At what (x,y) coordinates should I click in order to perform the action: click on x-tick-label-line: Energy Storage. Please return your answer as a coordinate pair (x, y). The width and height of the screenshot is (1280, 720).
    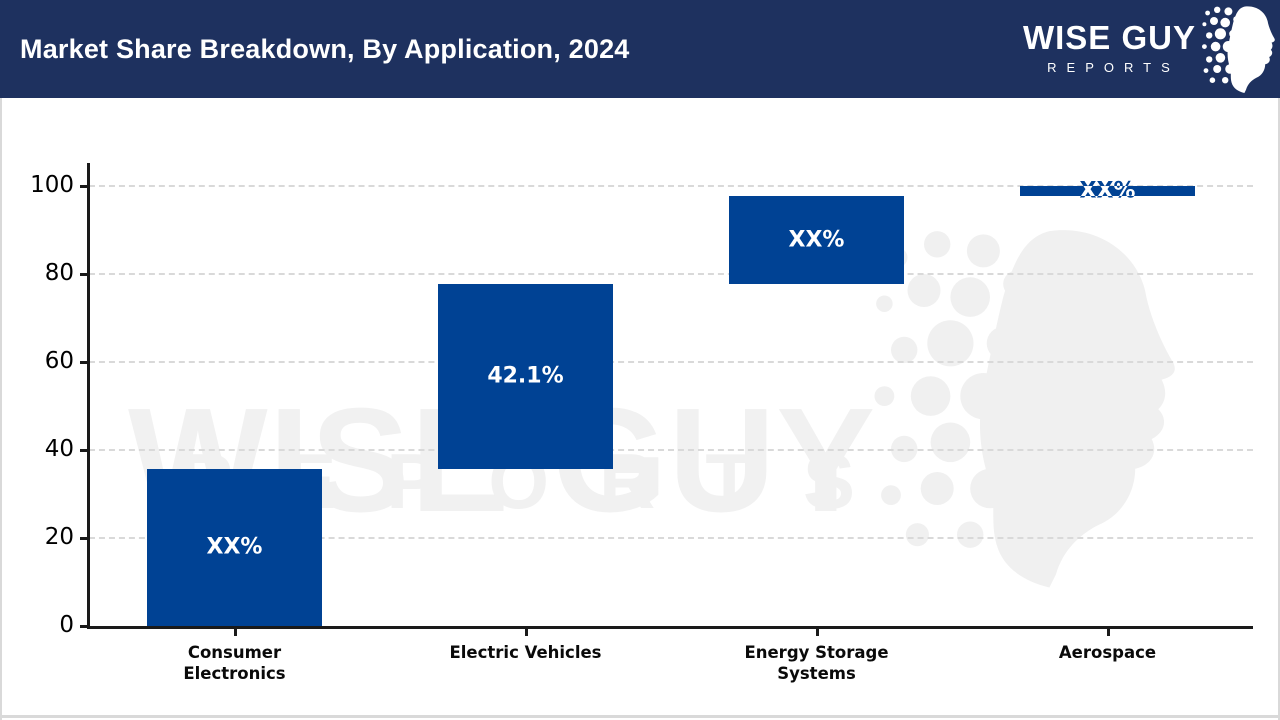
    Looking at the image, I should click on (816, 652).